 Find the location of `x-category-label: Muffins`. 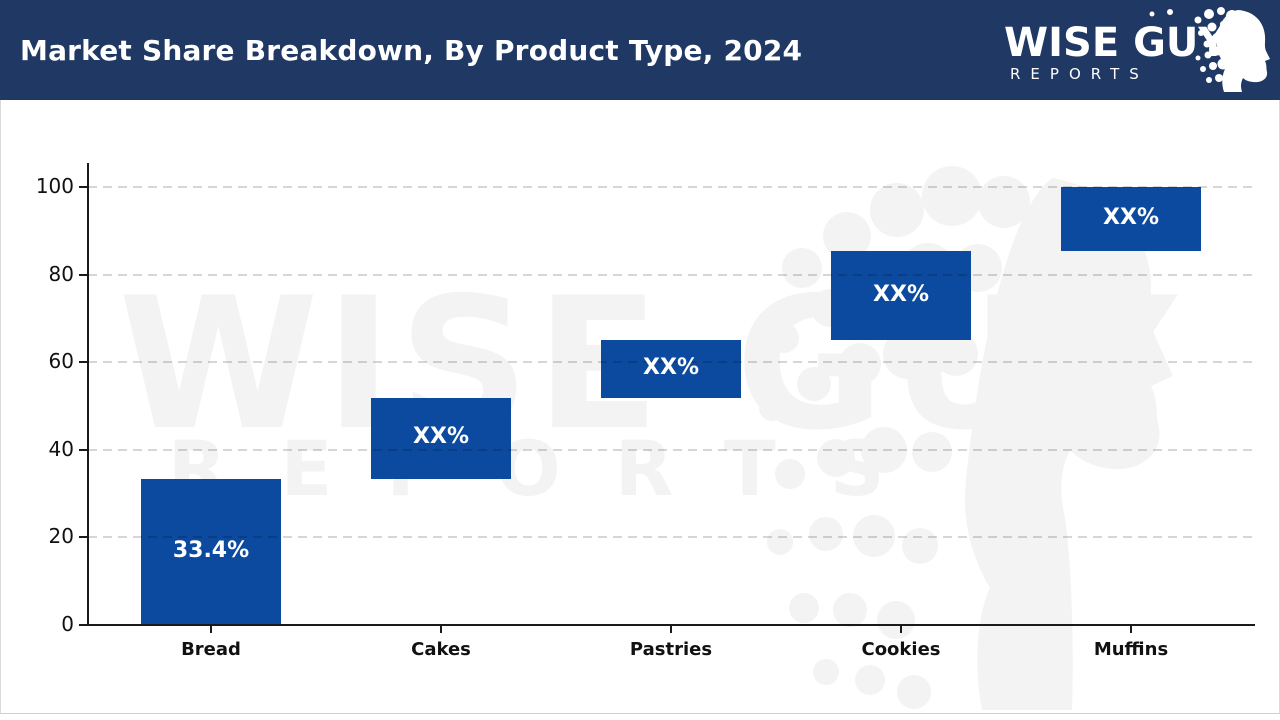

x-category-label: Muffins is located at coordinates (1131, 649).